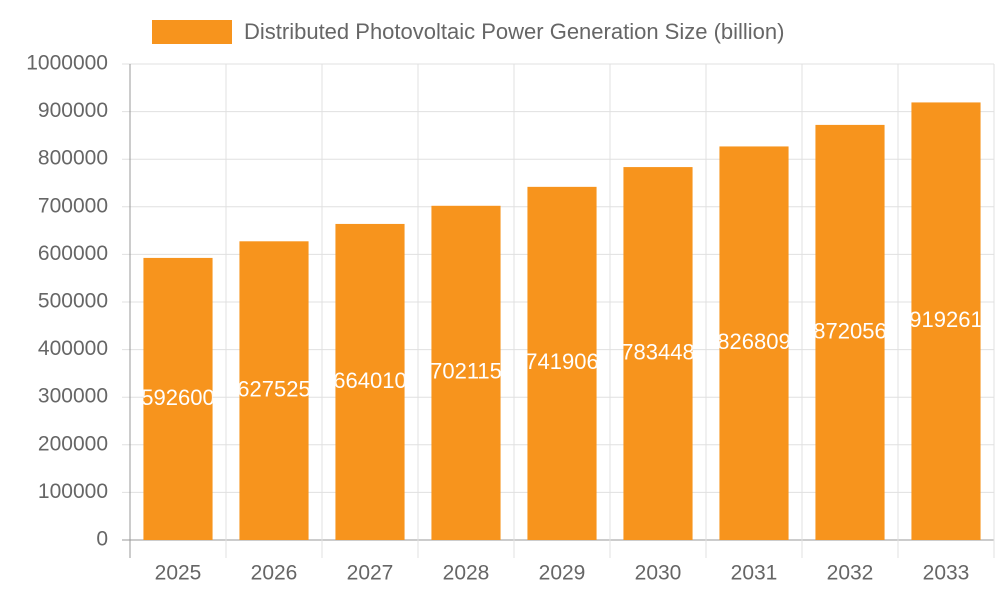 This screenshot has width=1000, height=600. I want to click on x-tick-label: 2032, so click(850, 573).